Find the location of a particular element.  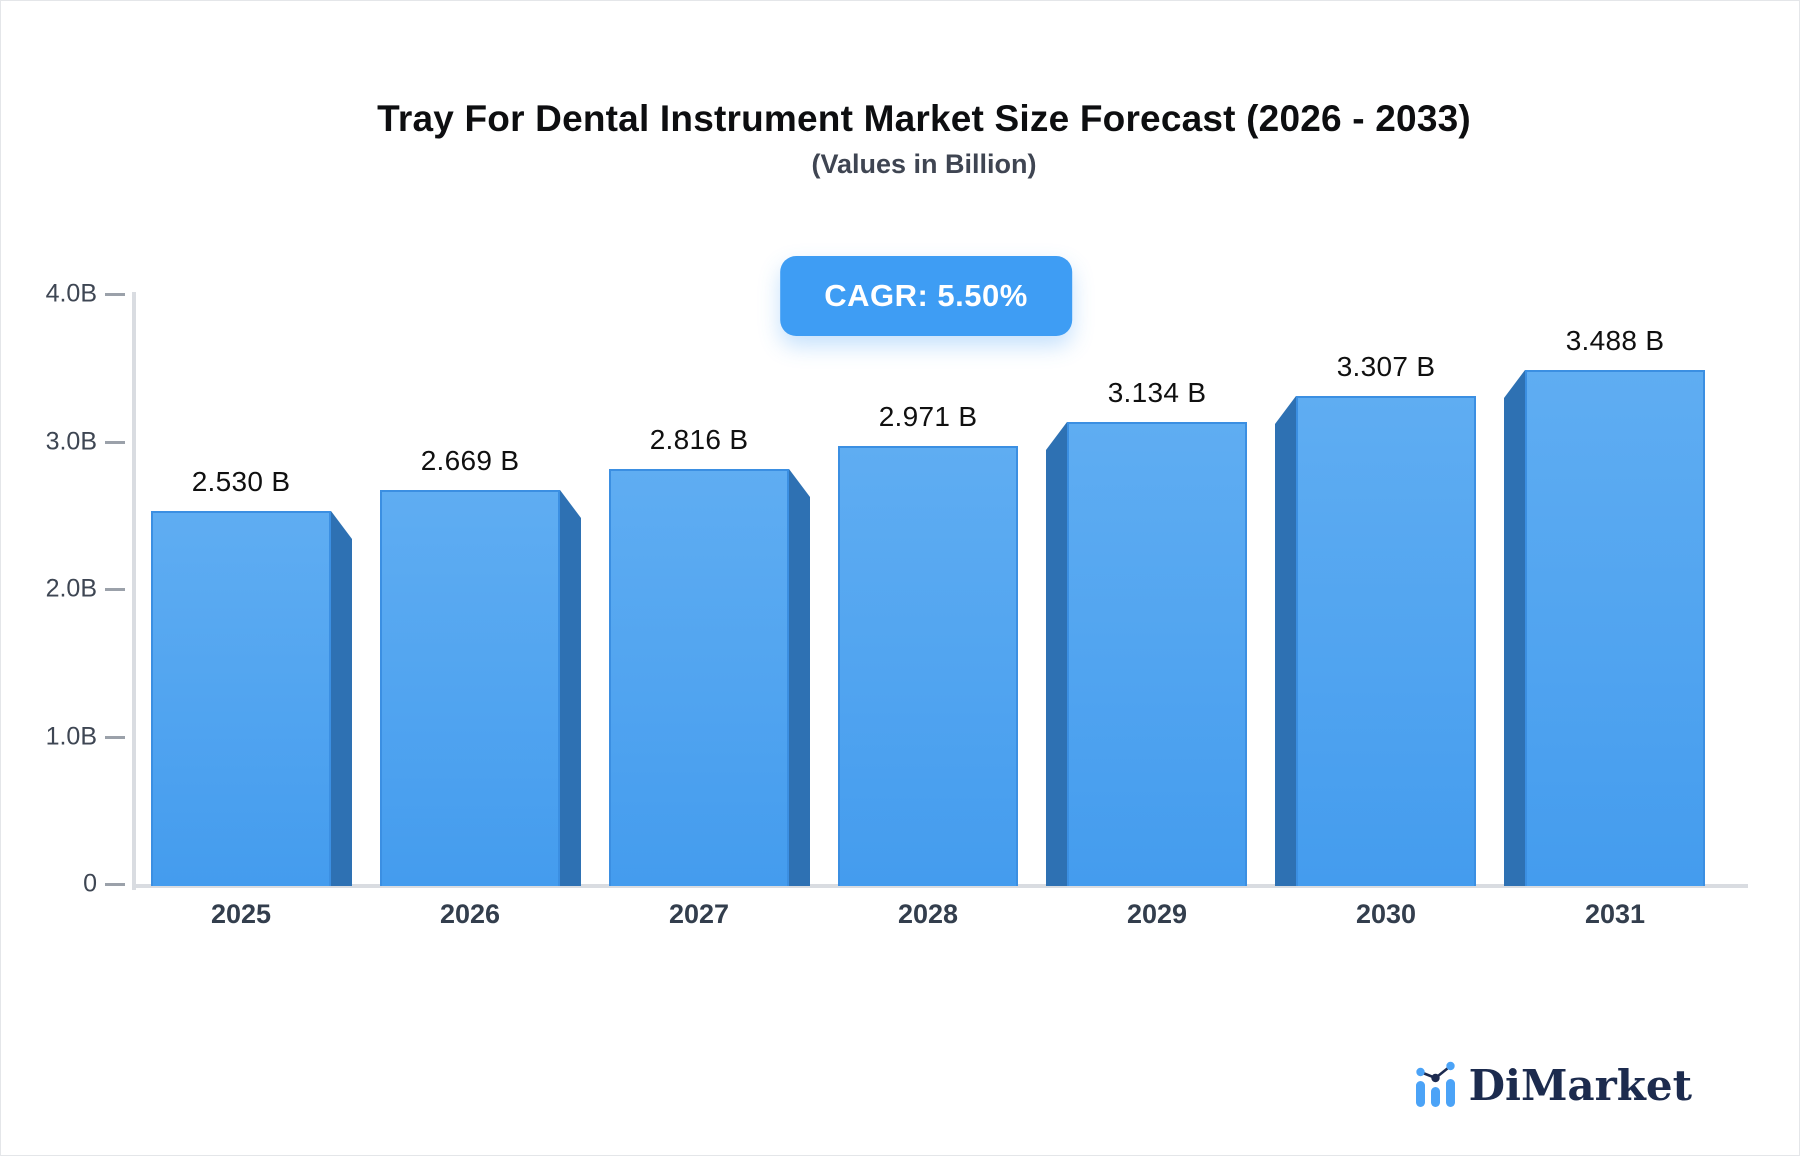

y-axis-label: 0 is located at coordinates (90, 883).